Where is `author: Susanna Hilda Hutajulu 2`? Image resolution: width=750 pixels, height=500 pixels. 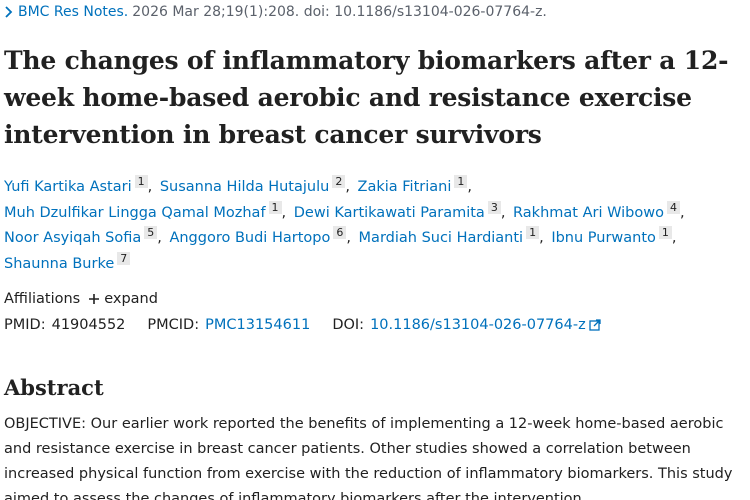 author: Susanna Hilda Hutajulu 2 is located at coordinates (256, 185).